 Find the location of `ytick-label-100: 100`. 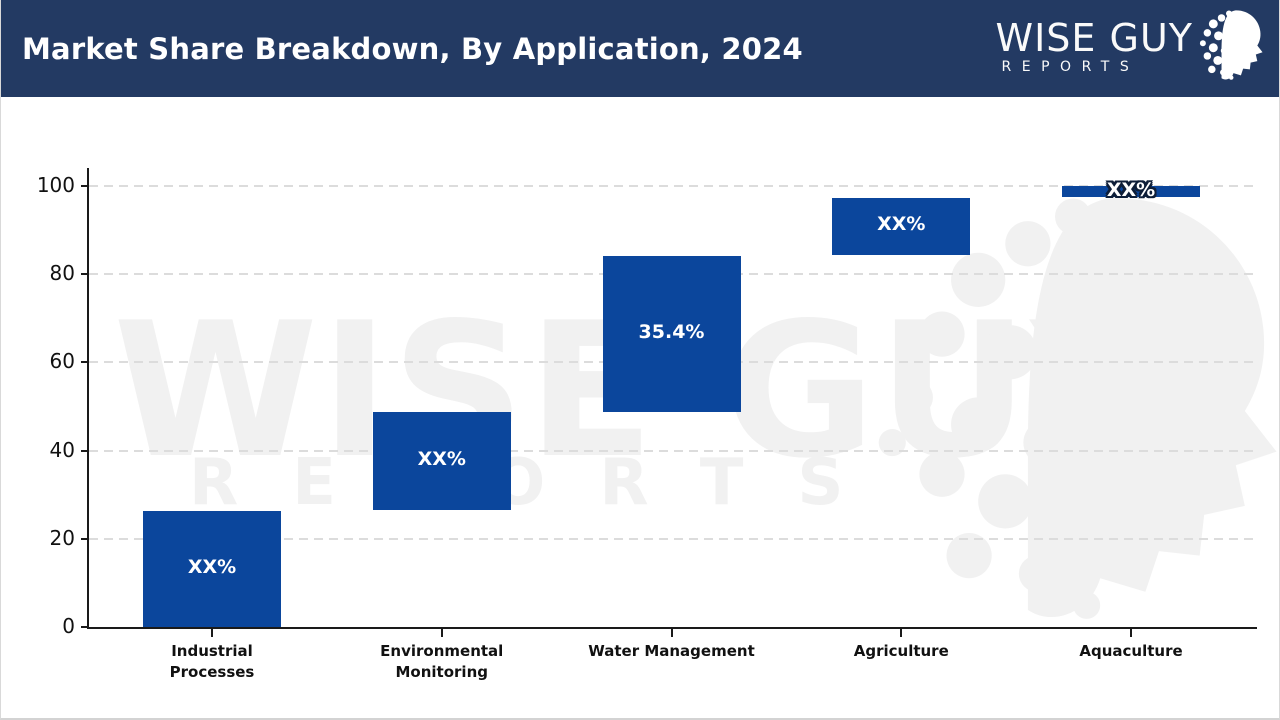

ytick-label-100: 100 is located at coordinates (55, 185).